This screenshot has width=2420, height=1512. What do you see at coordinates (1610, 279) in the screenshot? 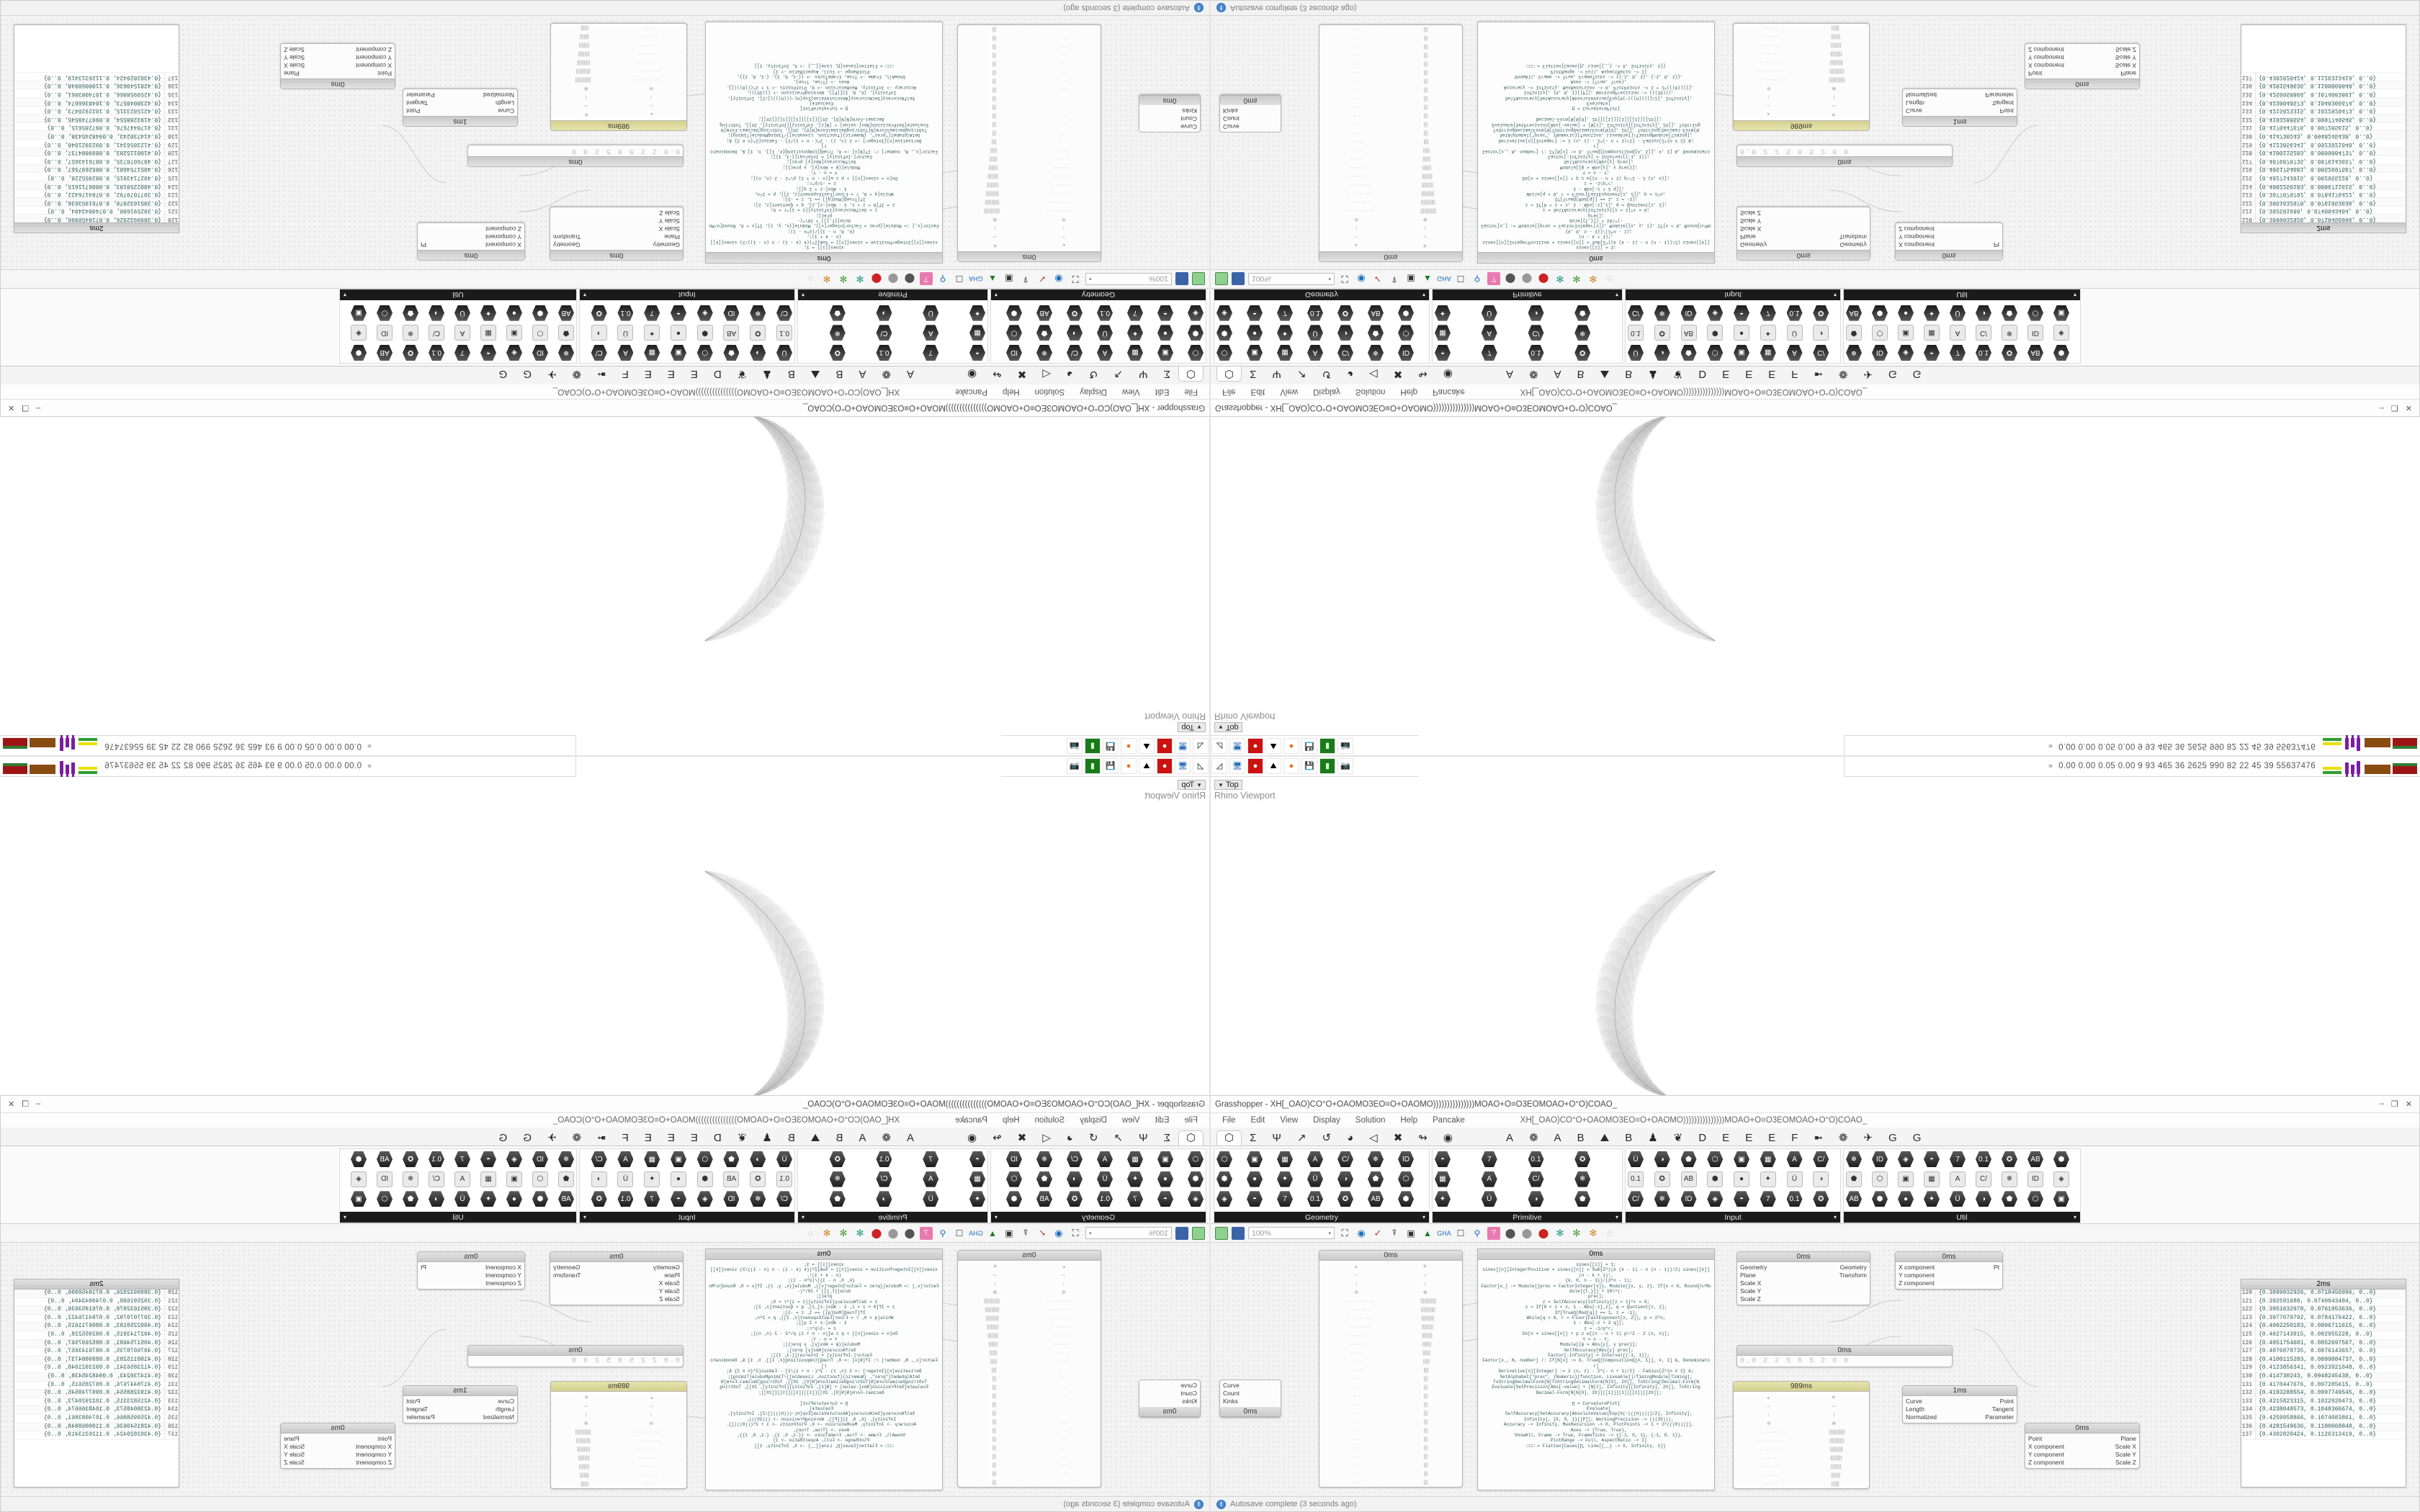
I see `dotted-icon: ◌` at bounding box center [1610, 279].